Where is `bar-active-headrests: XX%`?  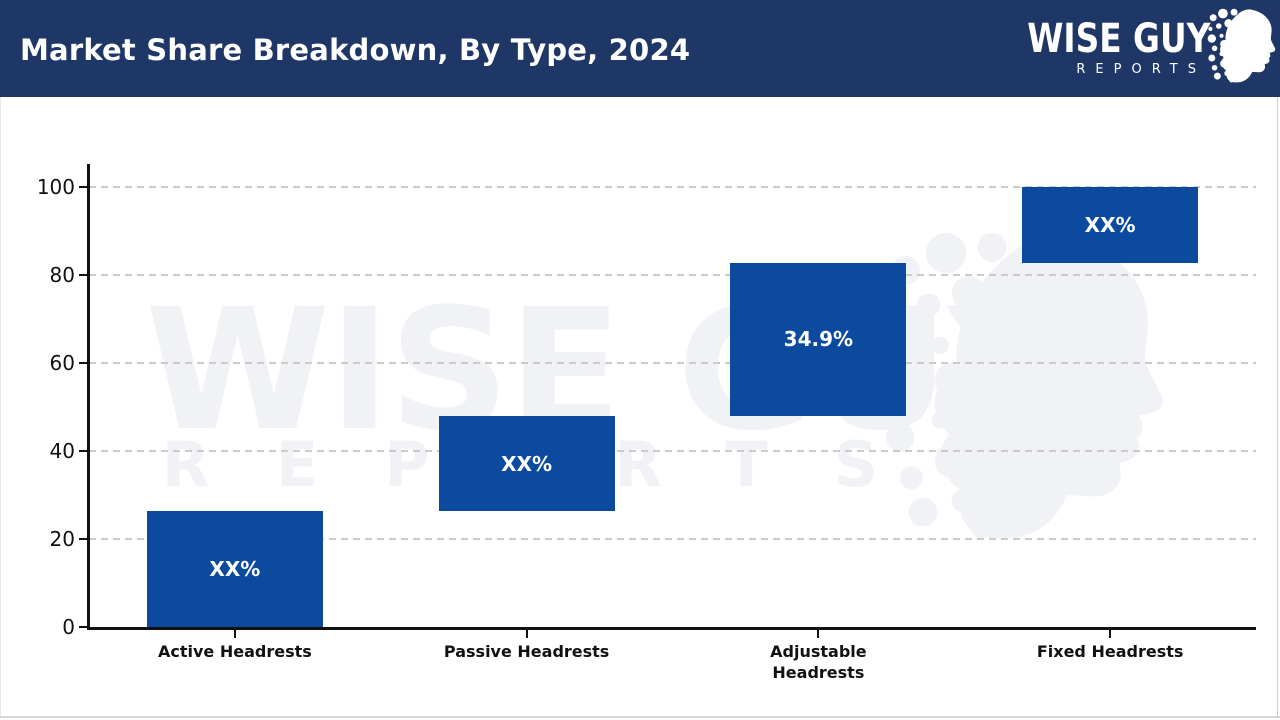 bar-active-headrests: XX% is located at coordinates (234, 569).